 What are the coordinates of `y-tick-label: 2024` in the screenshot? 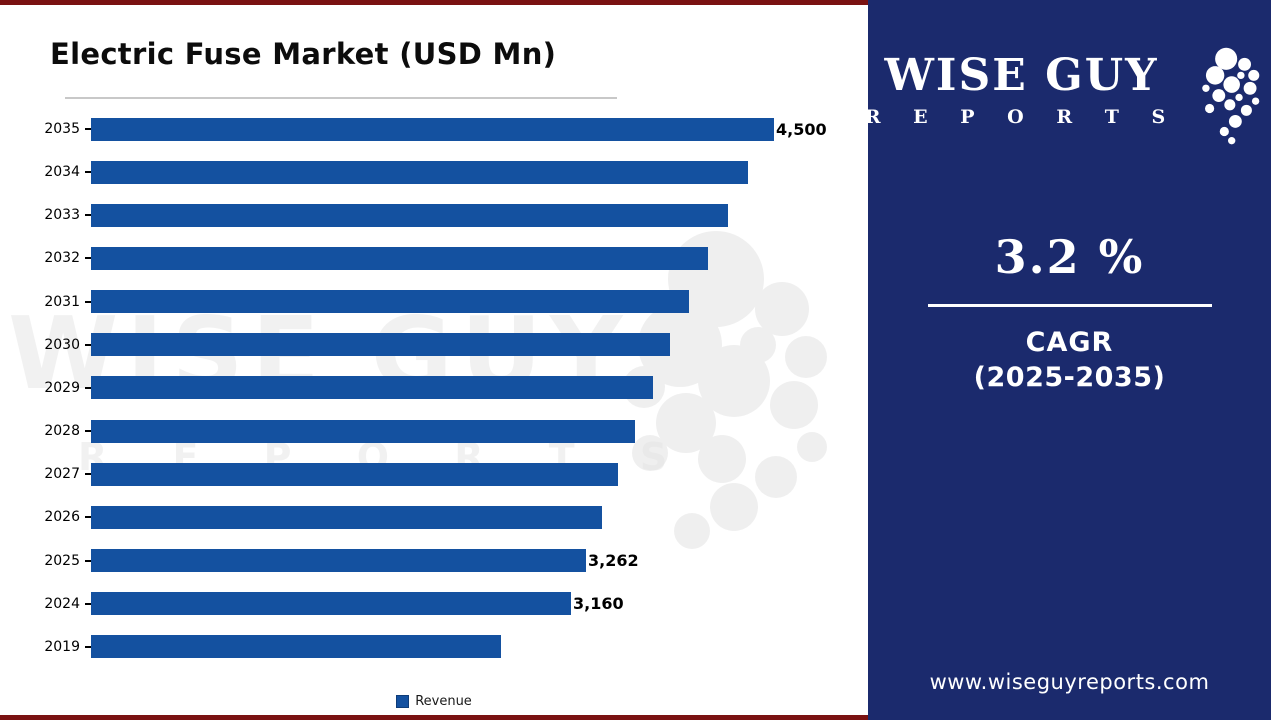 It's located at (62, 603).